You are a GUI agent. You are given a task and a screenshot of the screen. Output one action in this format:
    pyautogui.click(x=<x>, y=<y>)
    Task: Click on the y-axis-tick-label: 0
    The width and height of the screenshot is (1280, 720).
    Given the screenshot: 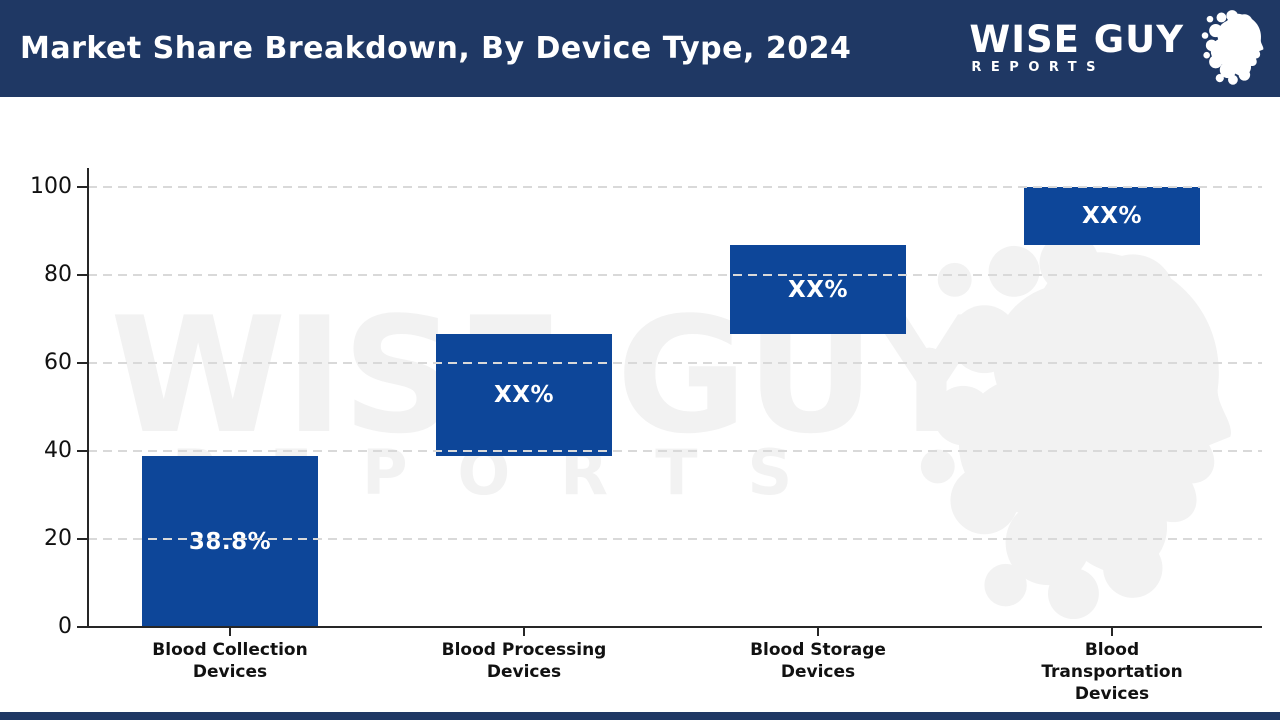 What is the action you would take?
    pyautogui.click(x=65, y=626)
    